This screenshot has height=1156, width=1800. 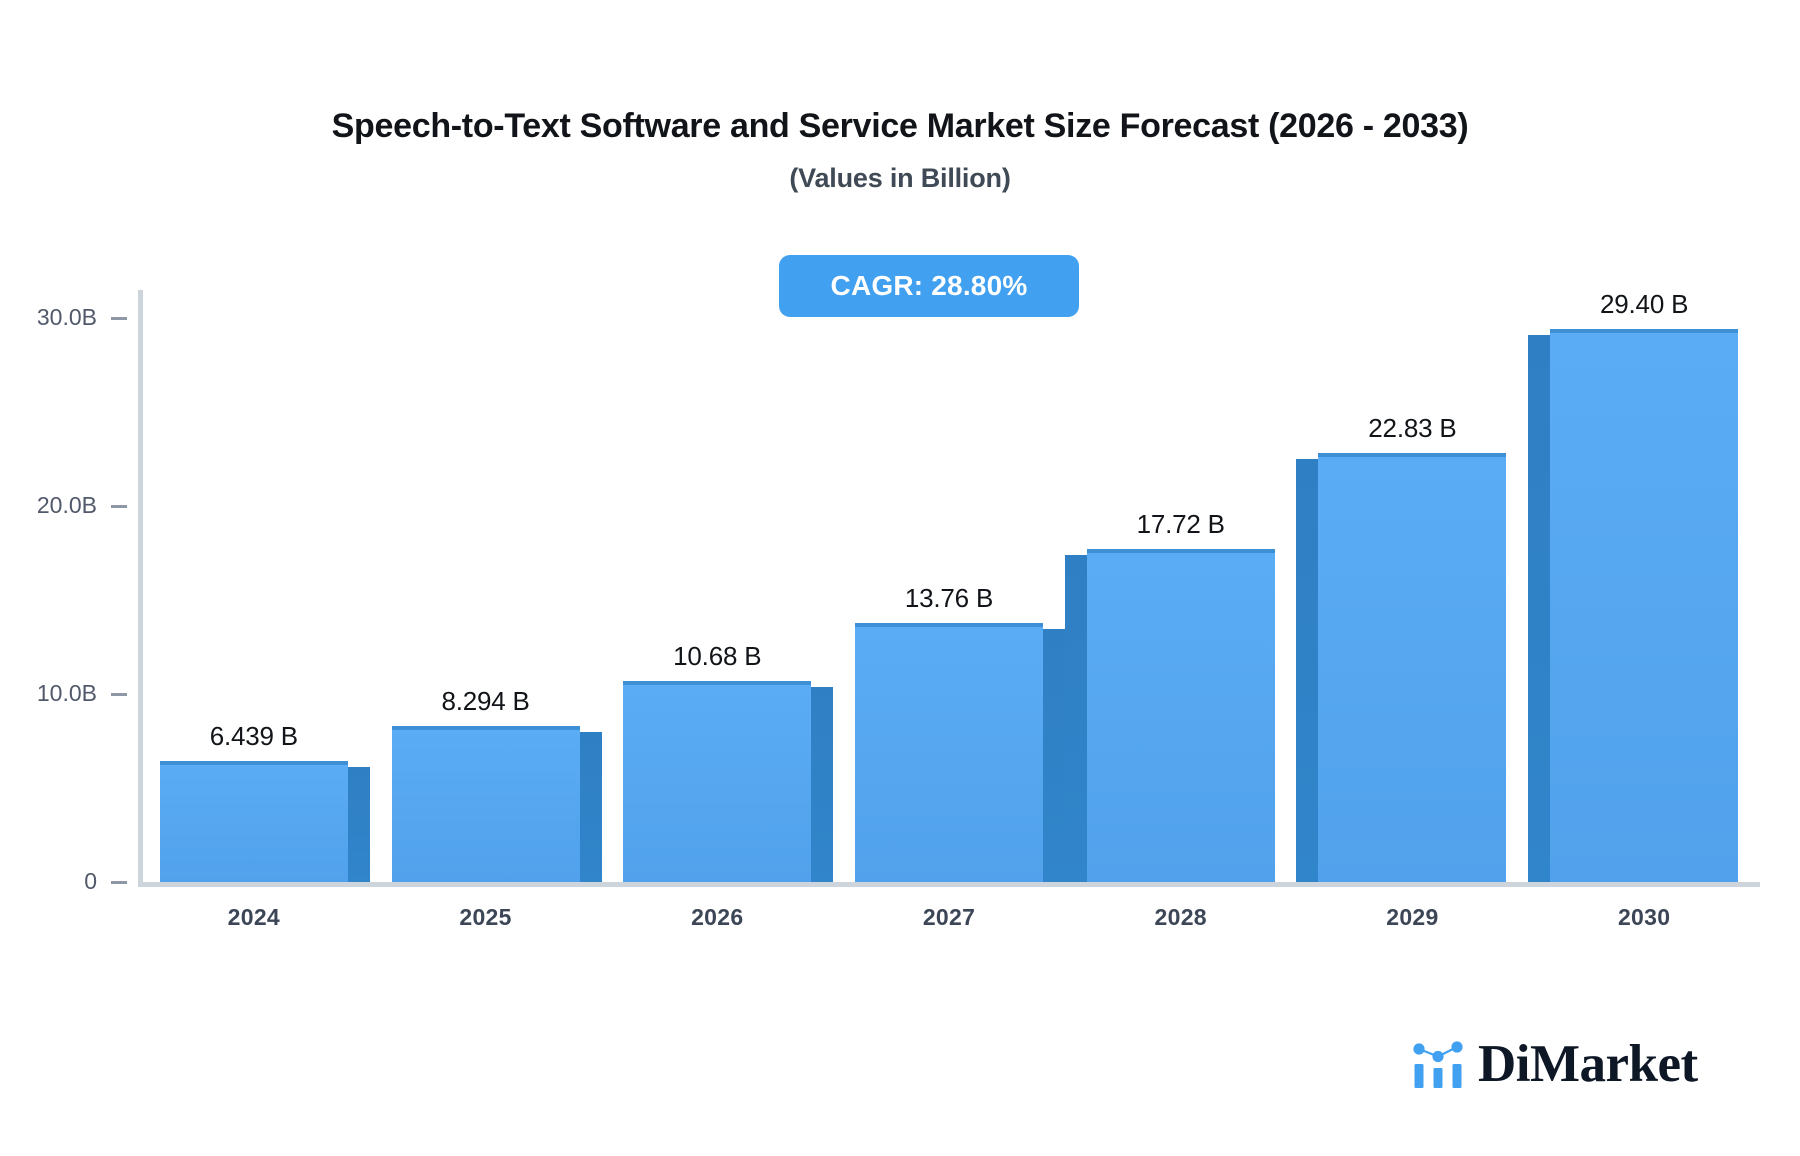 I want to click on y-axis-tick-label: 20.0B, so click(x=66, y=504).